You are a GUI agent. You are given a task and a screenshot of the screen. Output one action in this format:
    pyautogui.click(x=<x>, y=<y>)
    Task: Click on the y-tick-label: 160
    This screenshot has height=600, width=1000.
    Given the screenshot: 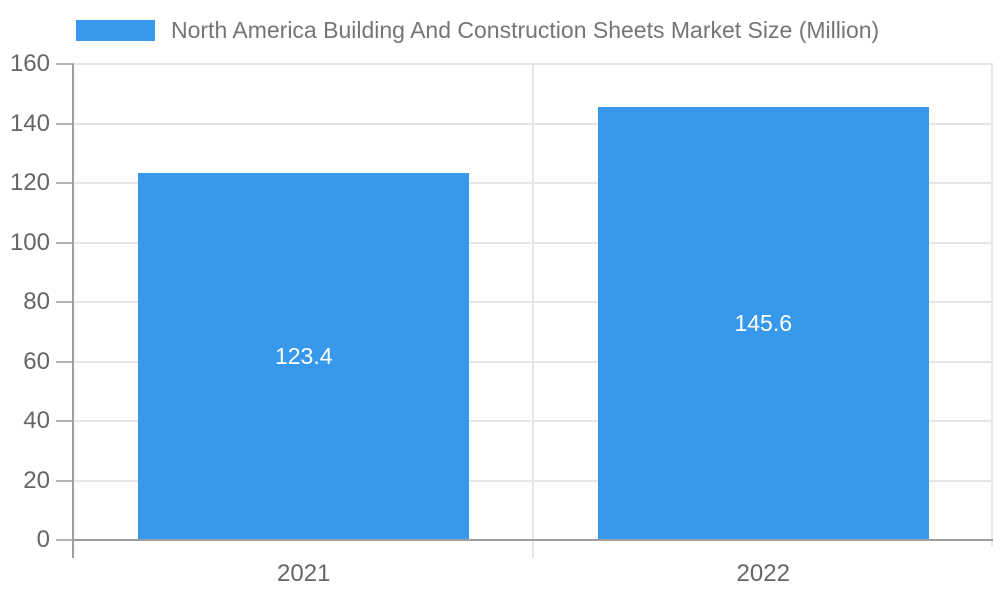 What is the action you would take?
    pyautogui.click(x=29, y=63)
    